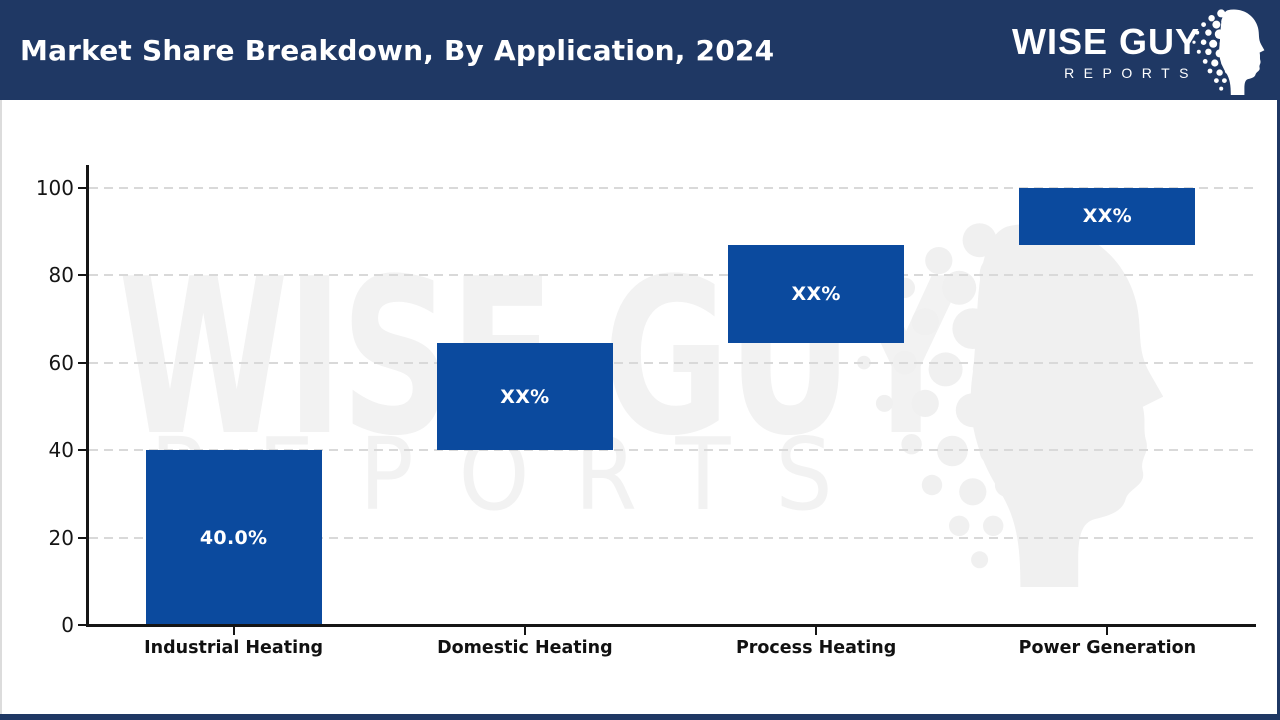 The height and width of the screenshot is (720, 1280). I want to click on y-tick-label: 80, so click(61, 275).